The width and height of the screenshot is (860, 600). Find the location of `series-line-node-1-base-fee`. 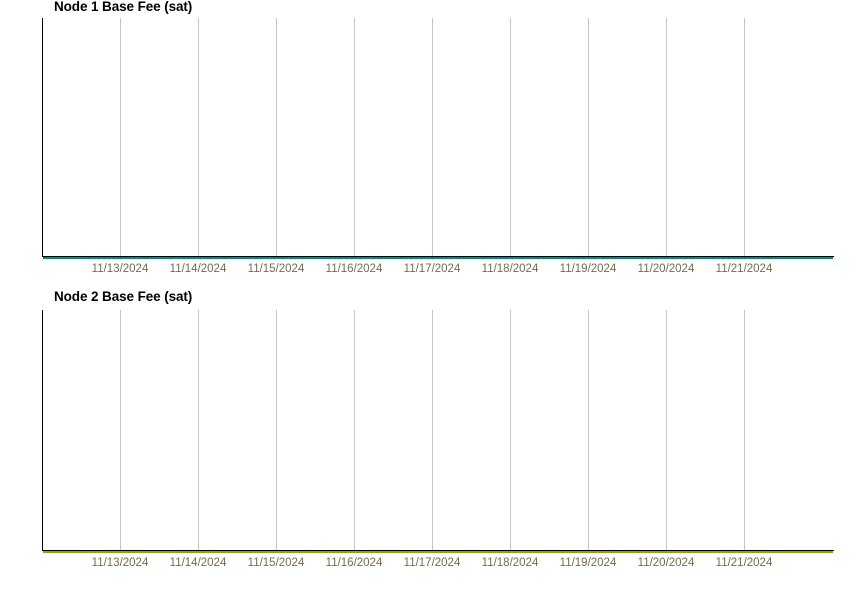

series-line-node-1-base-fee is located at coordinates (438, 258).